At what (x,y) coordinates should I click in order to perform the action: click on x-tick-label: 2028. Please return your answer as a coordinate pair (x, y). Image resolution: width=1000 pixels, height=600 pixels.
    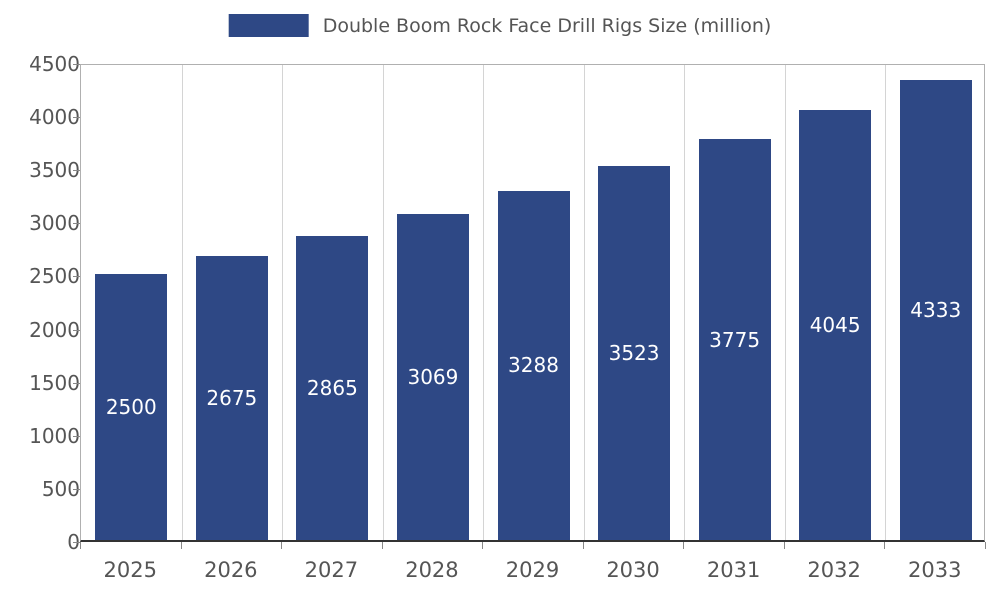
    Looking at the image, I should click on (432, 570).